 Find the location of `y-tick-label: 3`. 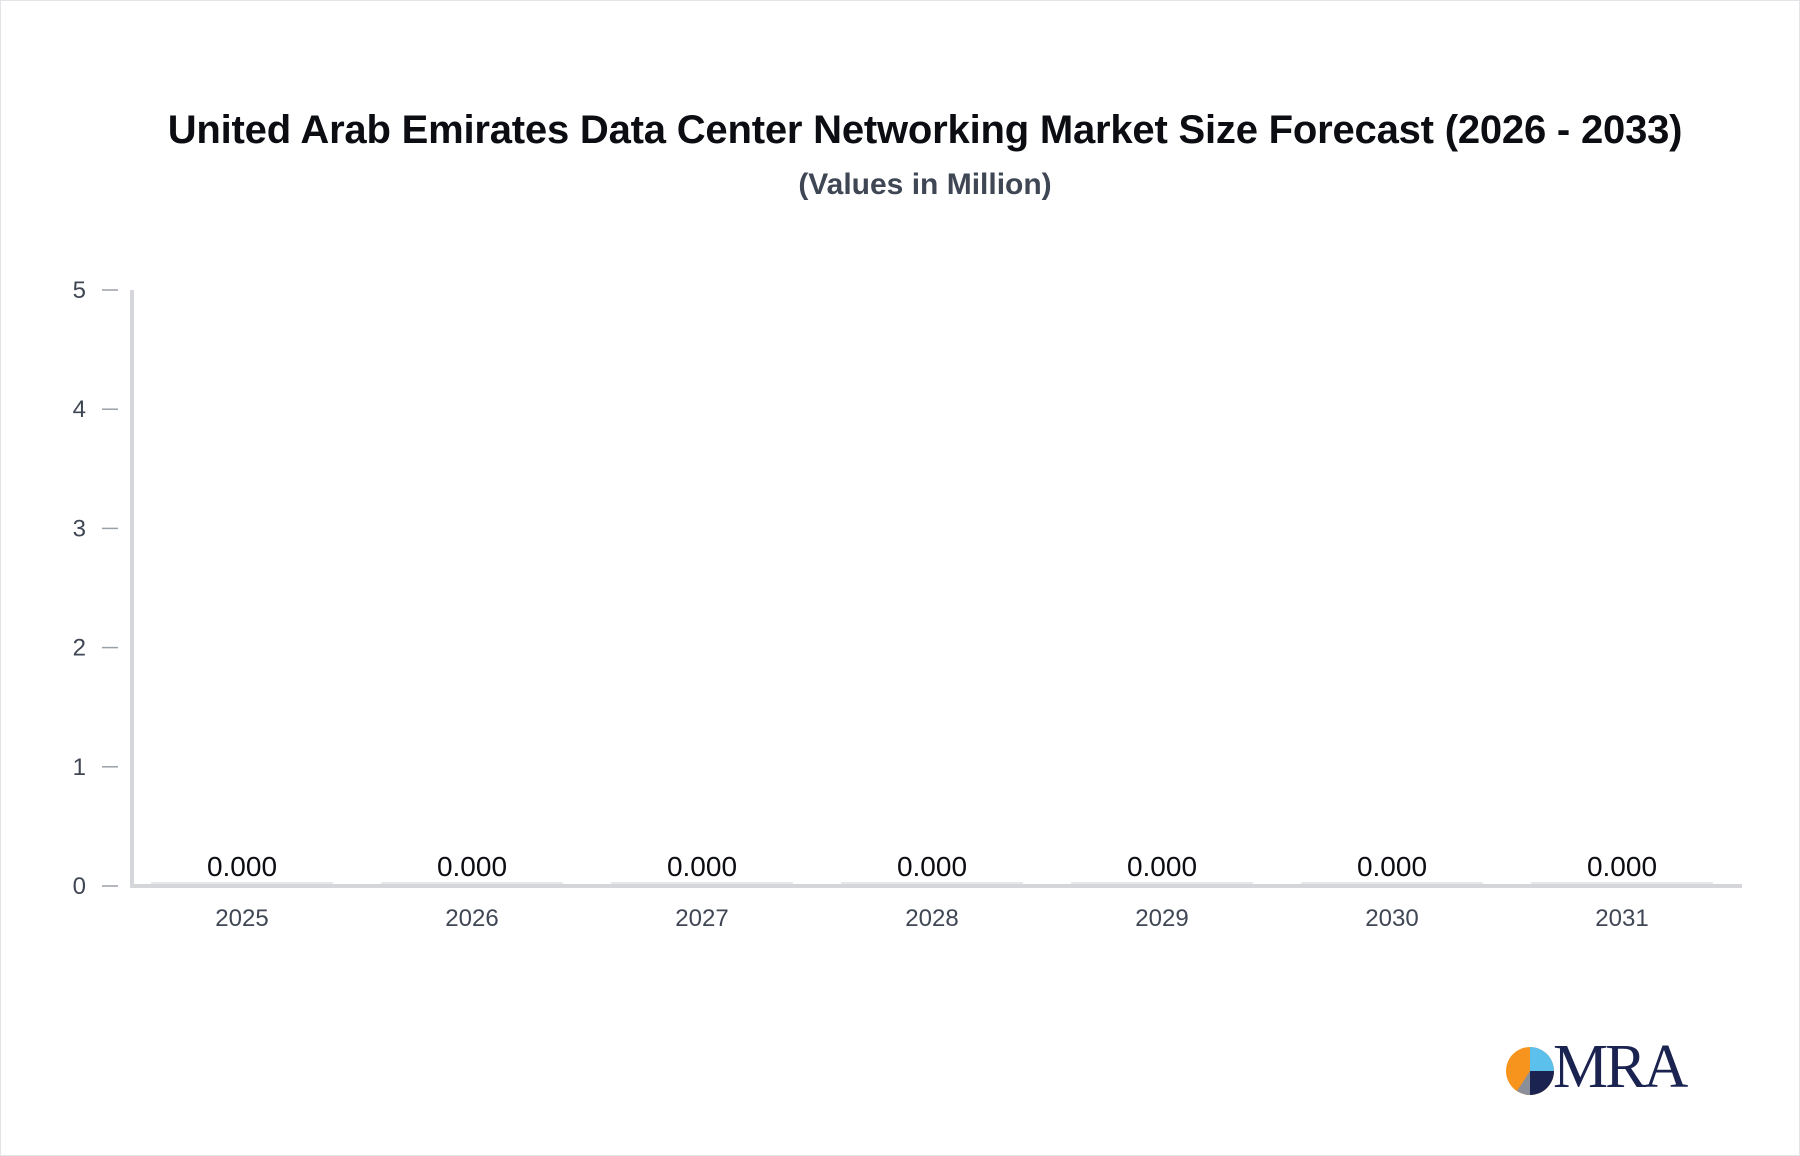

y-tick-label: 3 is located at coordinates (79, 528).